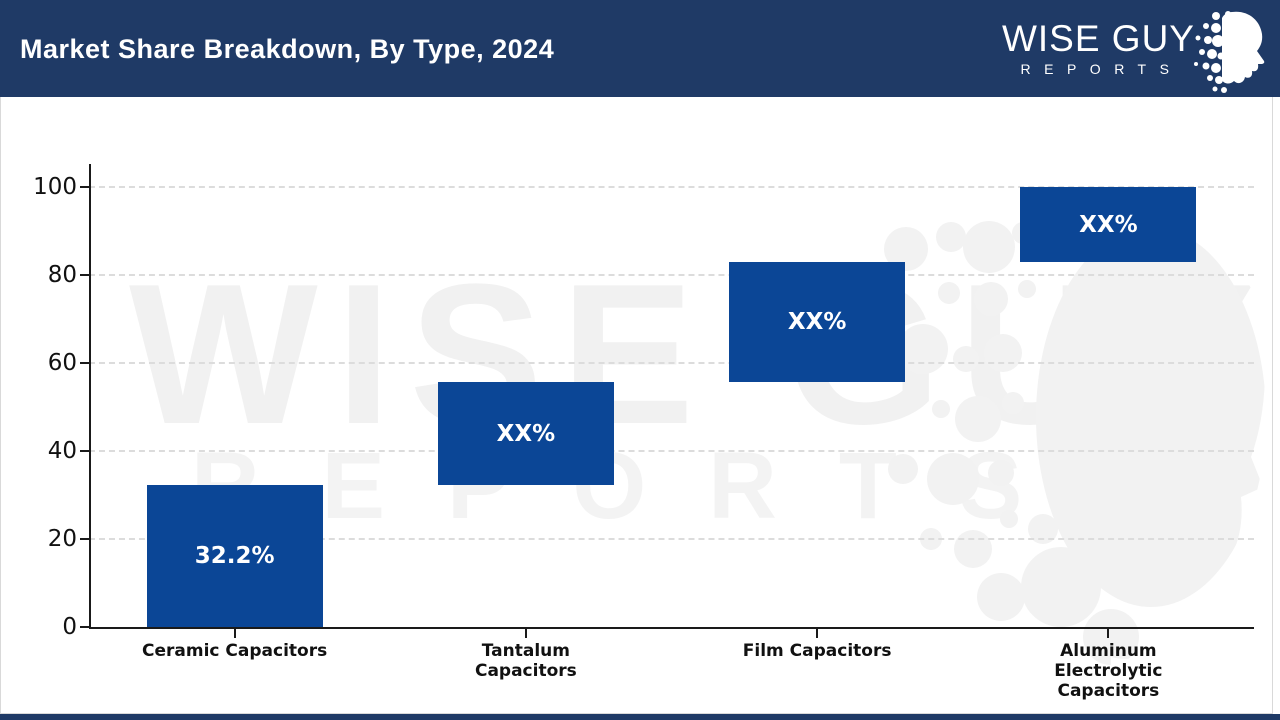 The image size is (1280, 720). What do you see at coordinates (525, 661) in the screenshot?
I see `x-category-label: Tantalum Capacitors` at bounding box center [525, 661].